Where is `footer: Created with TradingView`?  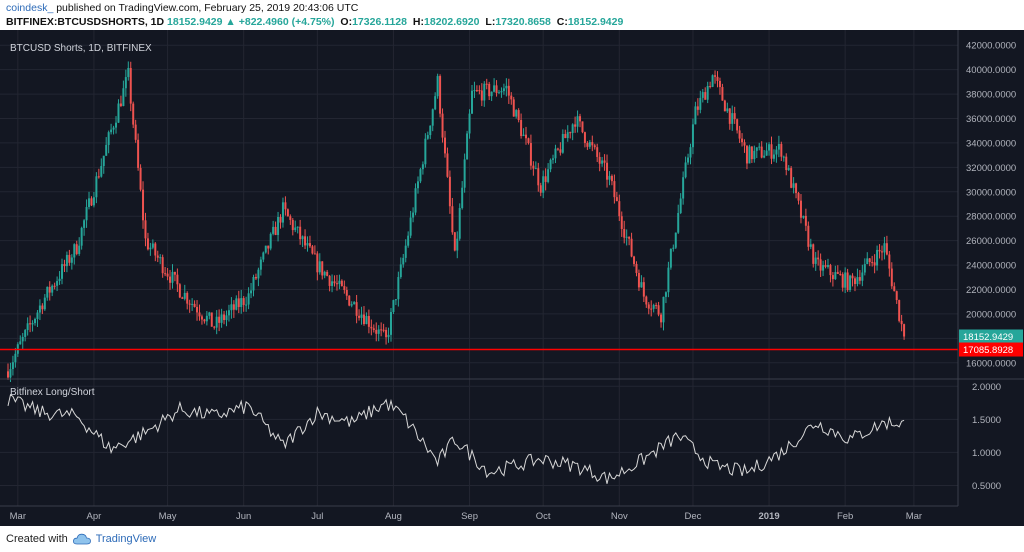 footer: Created with TradingView is located at coordinates (512, 539).